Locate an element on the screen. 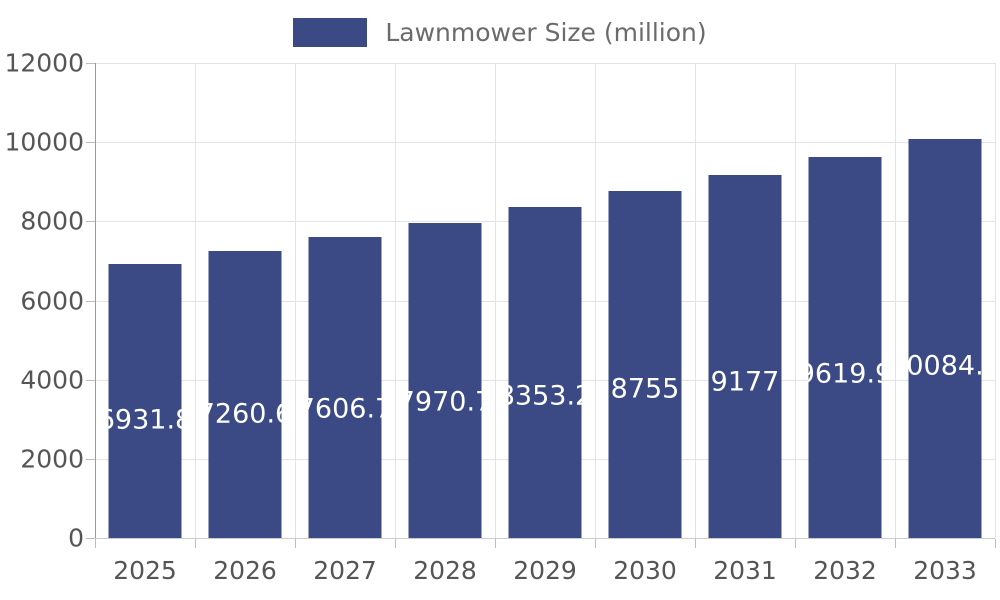  bar-slot: 9619.9 is located at coordinates (845, 300).